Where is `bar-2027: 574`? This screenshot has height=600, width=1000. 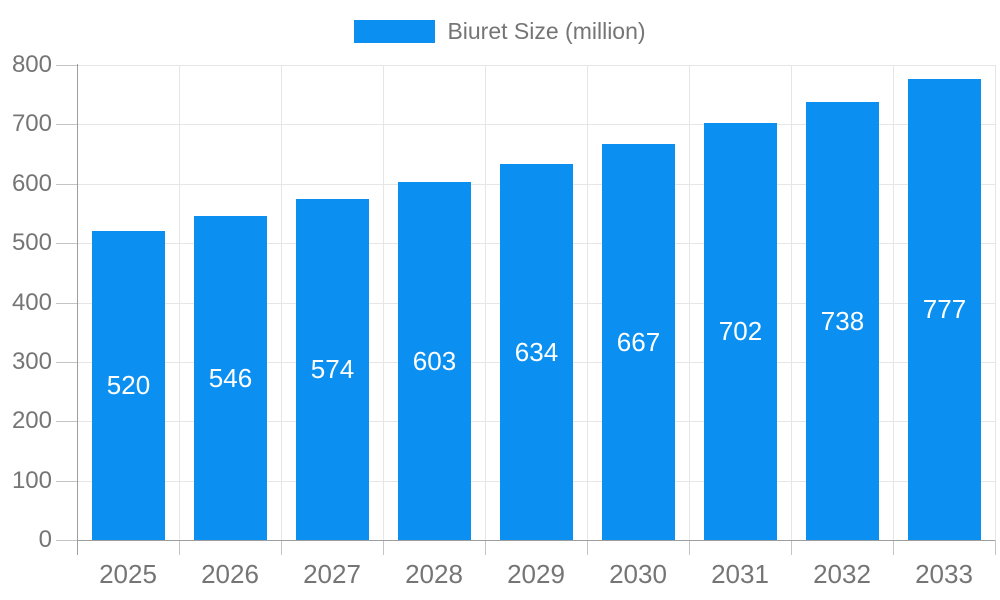 bar-2027: 574 is located at coordinates (332, 369).